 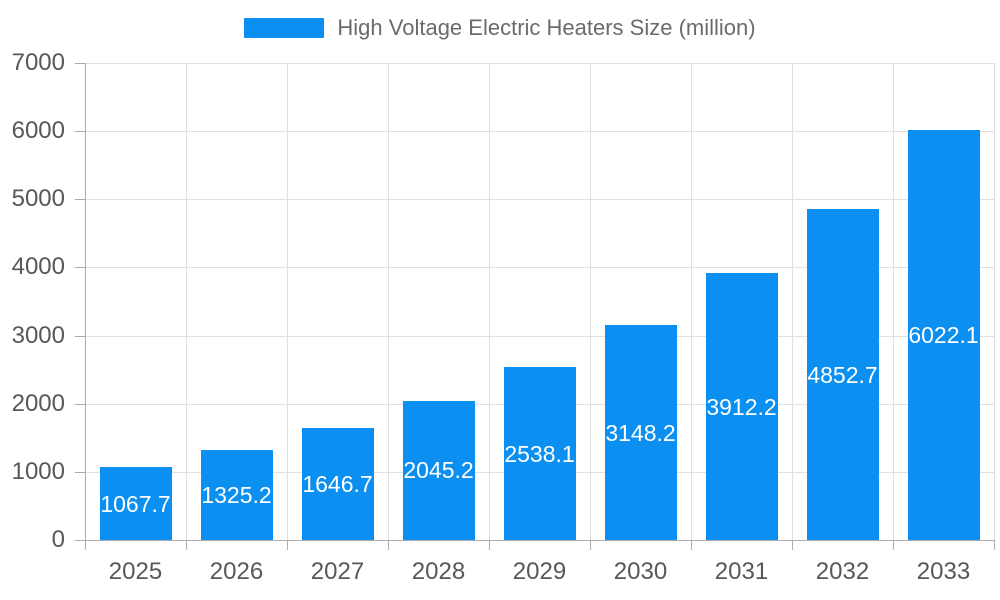 What do you see at coordinates (842, 571) in the screenshot?
I see `x-axis-tick-label: 2032` at bounding box center [842, 571].